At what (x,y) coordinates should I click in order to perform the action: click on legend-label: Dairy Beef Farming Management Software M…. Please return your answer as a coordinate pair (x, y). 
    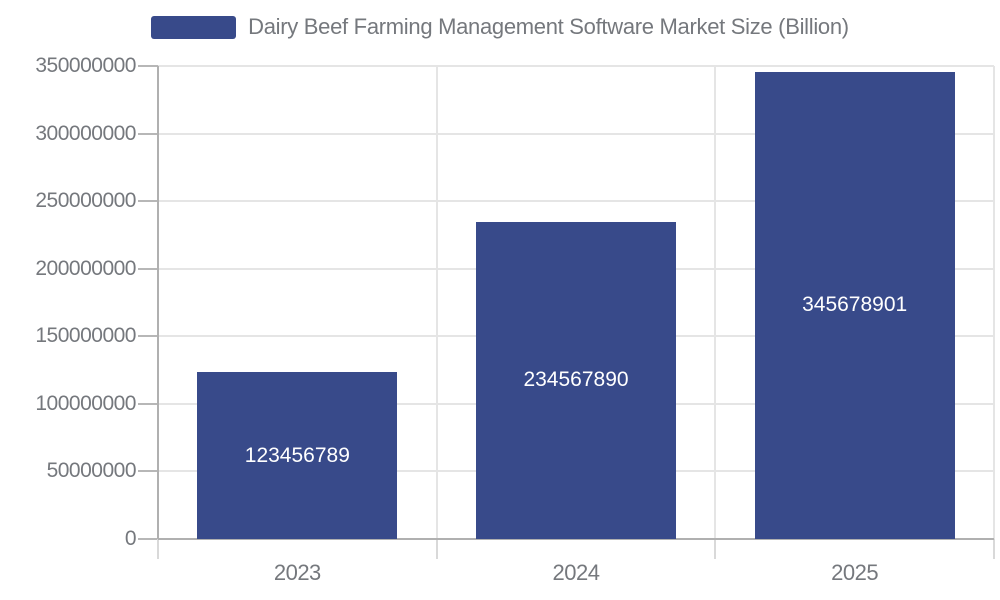
    Looking at the image, I should click on (548, 26).